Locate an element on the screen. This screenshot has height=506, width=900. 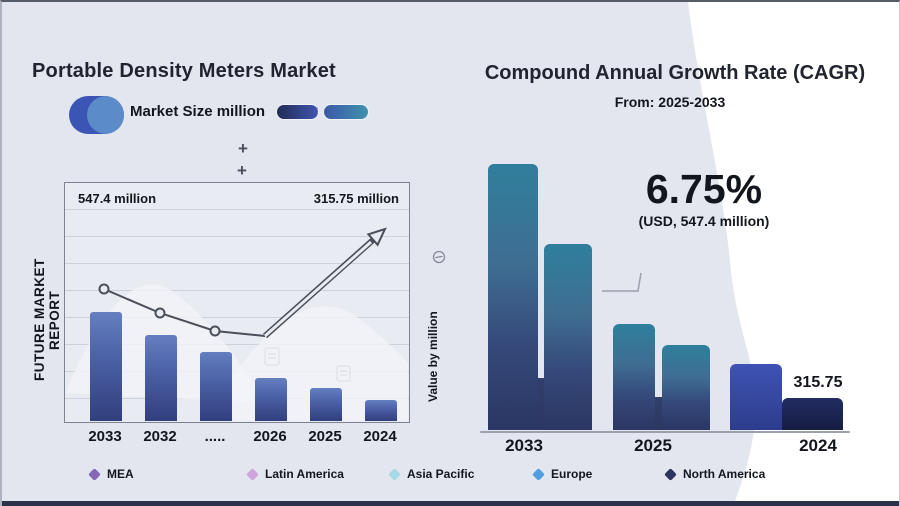
right-bar-a-2033 is located at coordinates (513, 297).